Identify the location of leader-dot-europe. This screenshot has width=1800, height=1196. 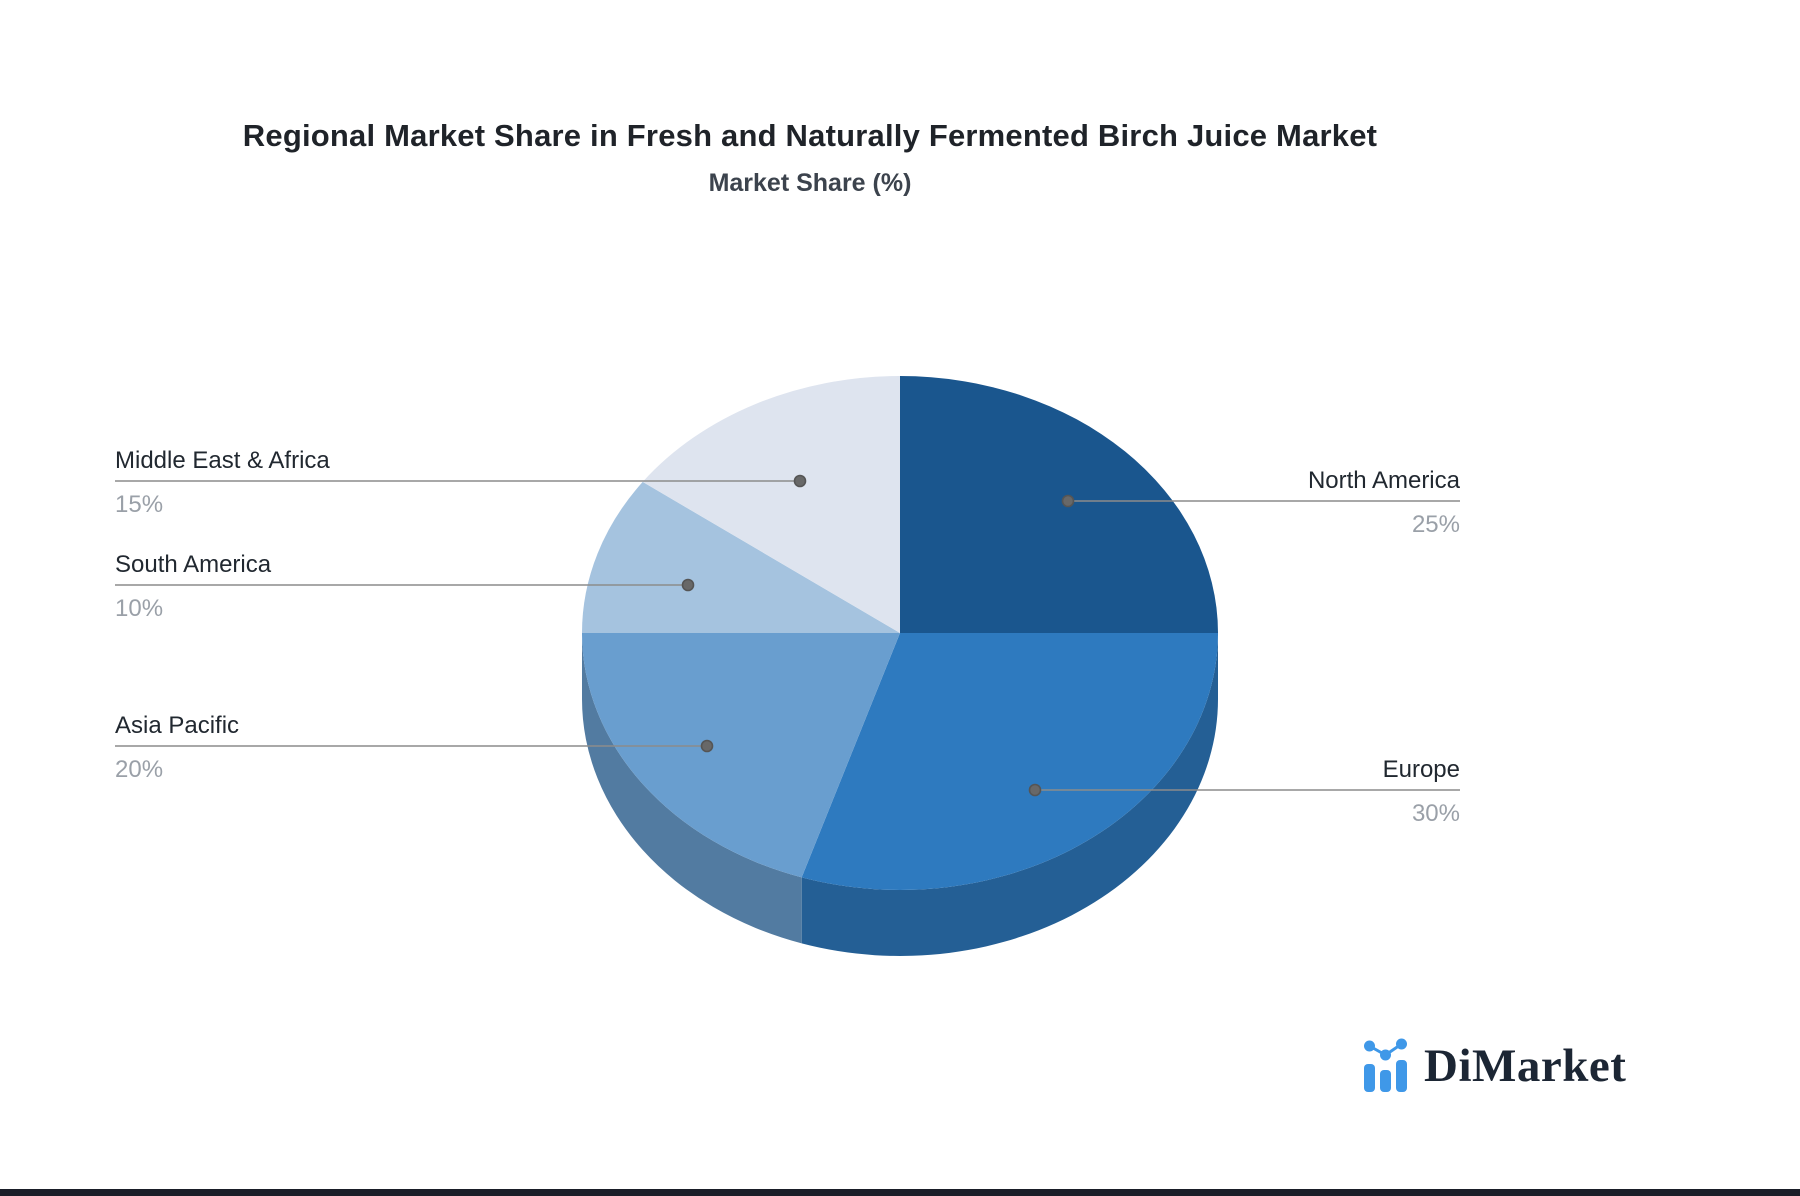
(1035, 790).